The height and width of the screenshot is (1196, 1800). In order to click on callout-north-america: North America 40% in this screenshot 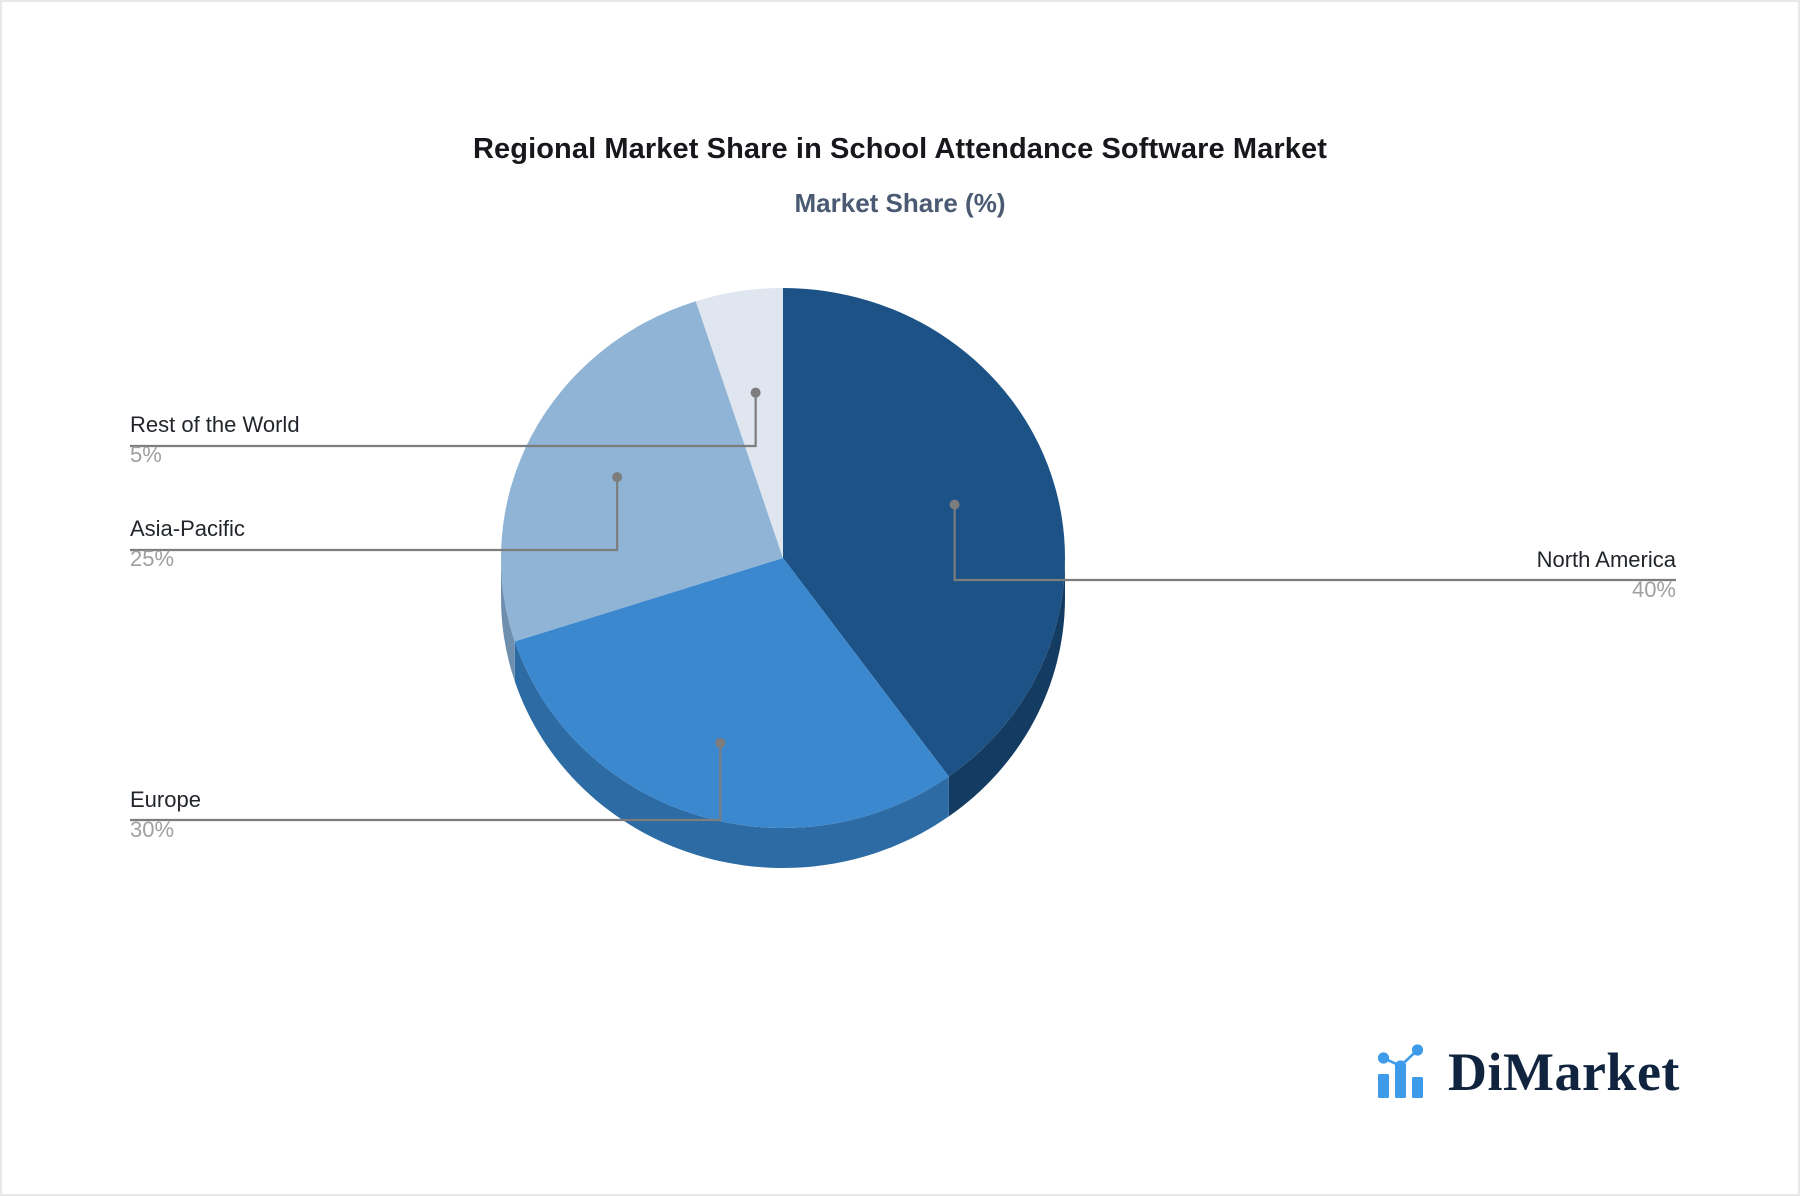, I will do `click(1441, 575)`.